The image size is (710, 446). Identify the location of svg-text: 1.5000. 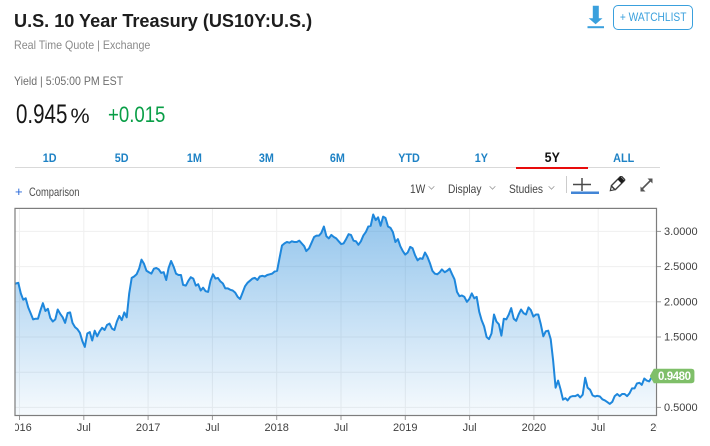
(681, 338).